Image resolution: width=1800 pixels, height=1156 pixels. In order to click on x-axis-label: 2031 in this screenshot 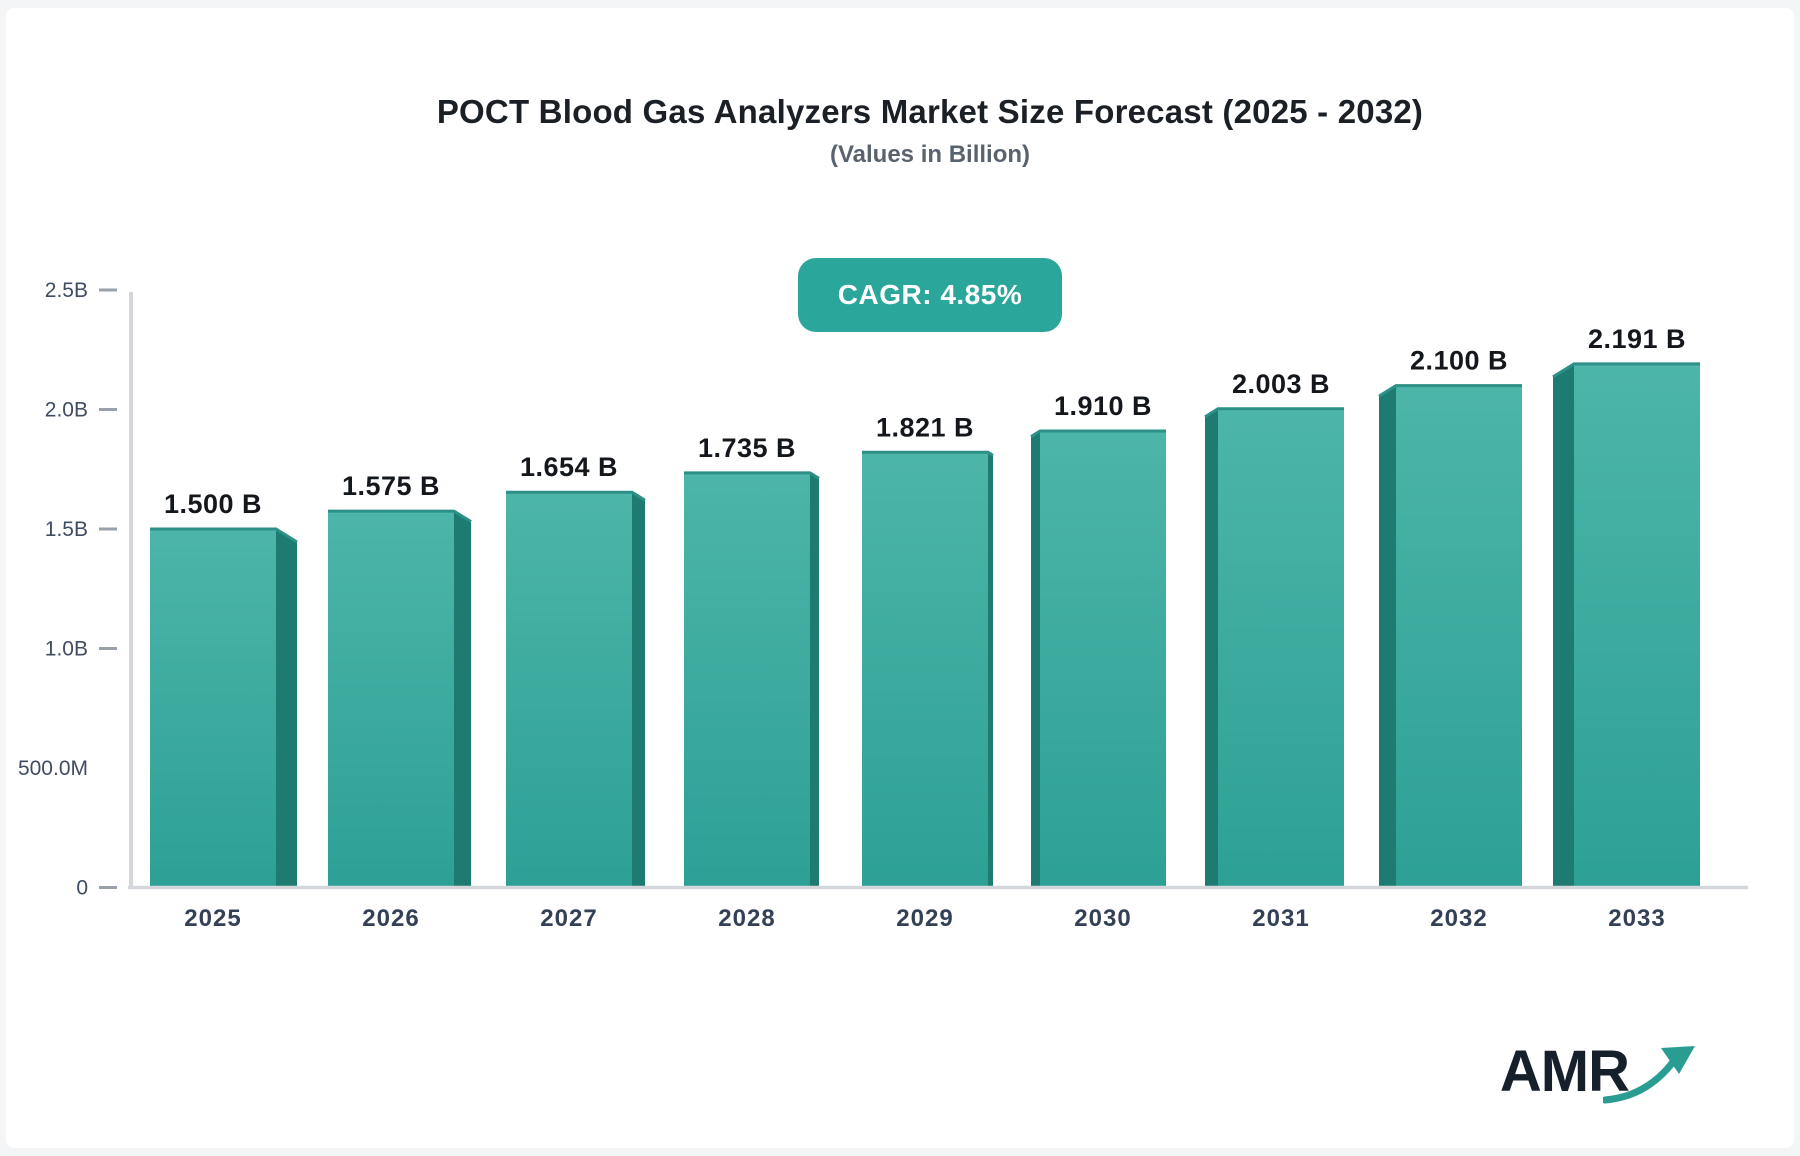, I will do `click(1280, 918)`.